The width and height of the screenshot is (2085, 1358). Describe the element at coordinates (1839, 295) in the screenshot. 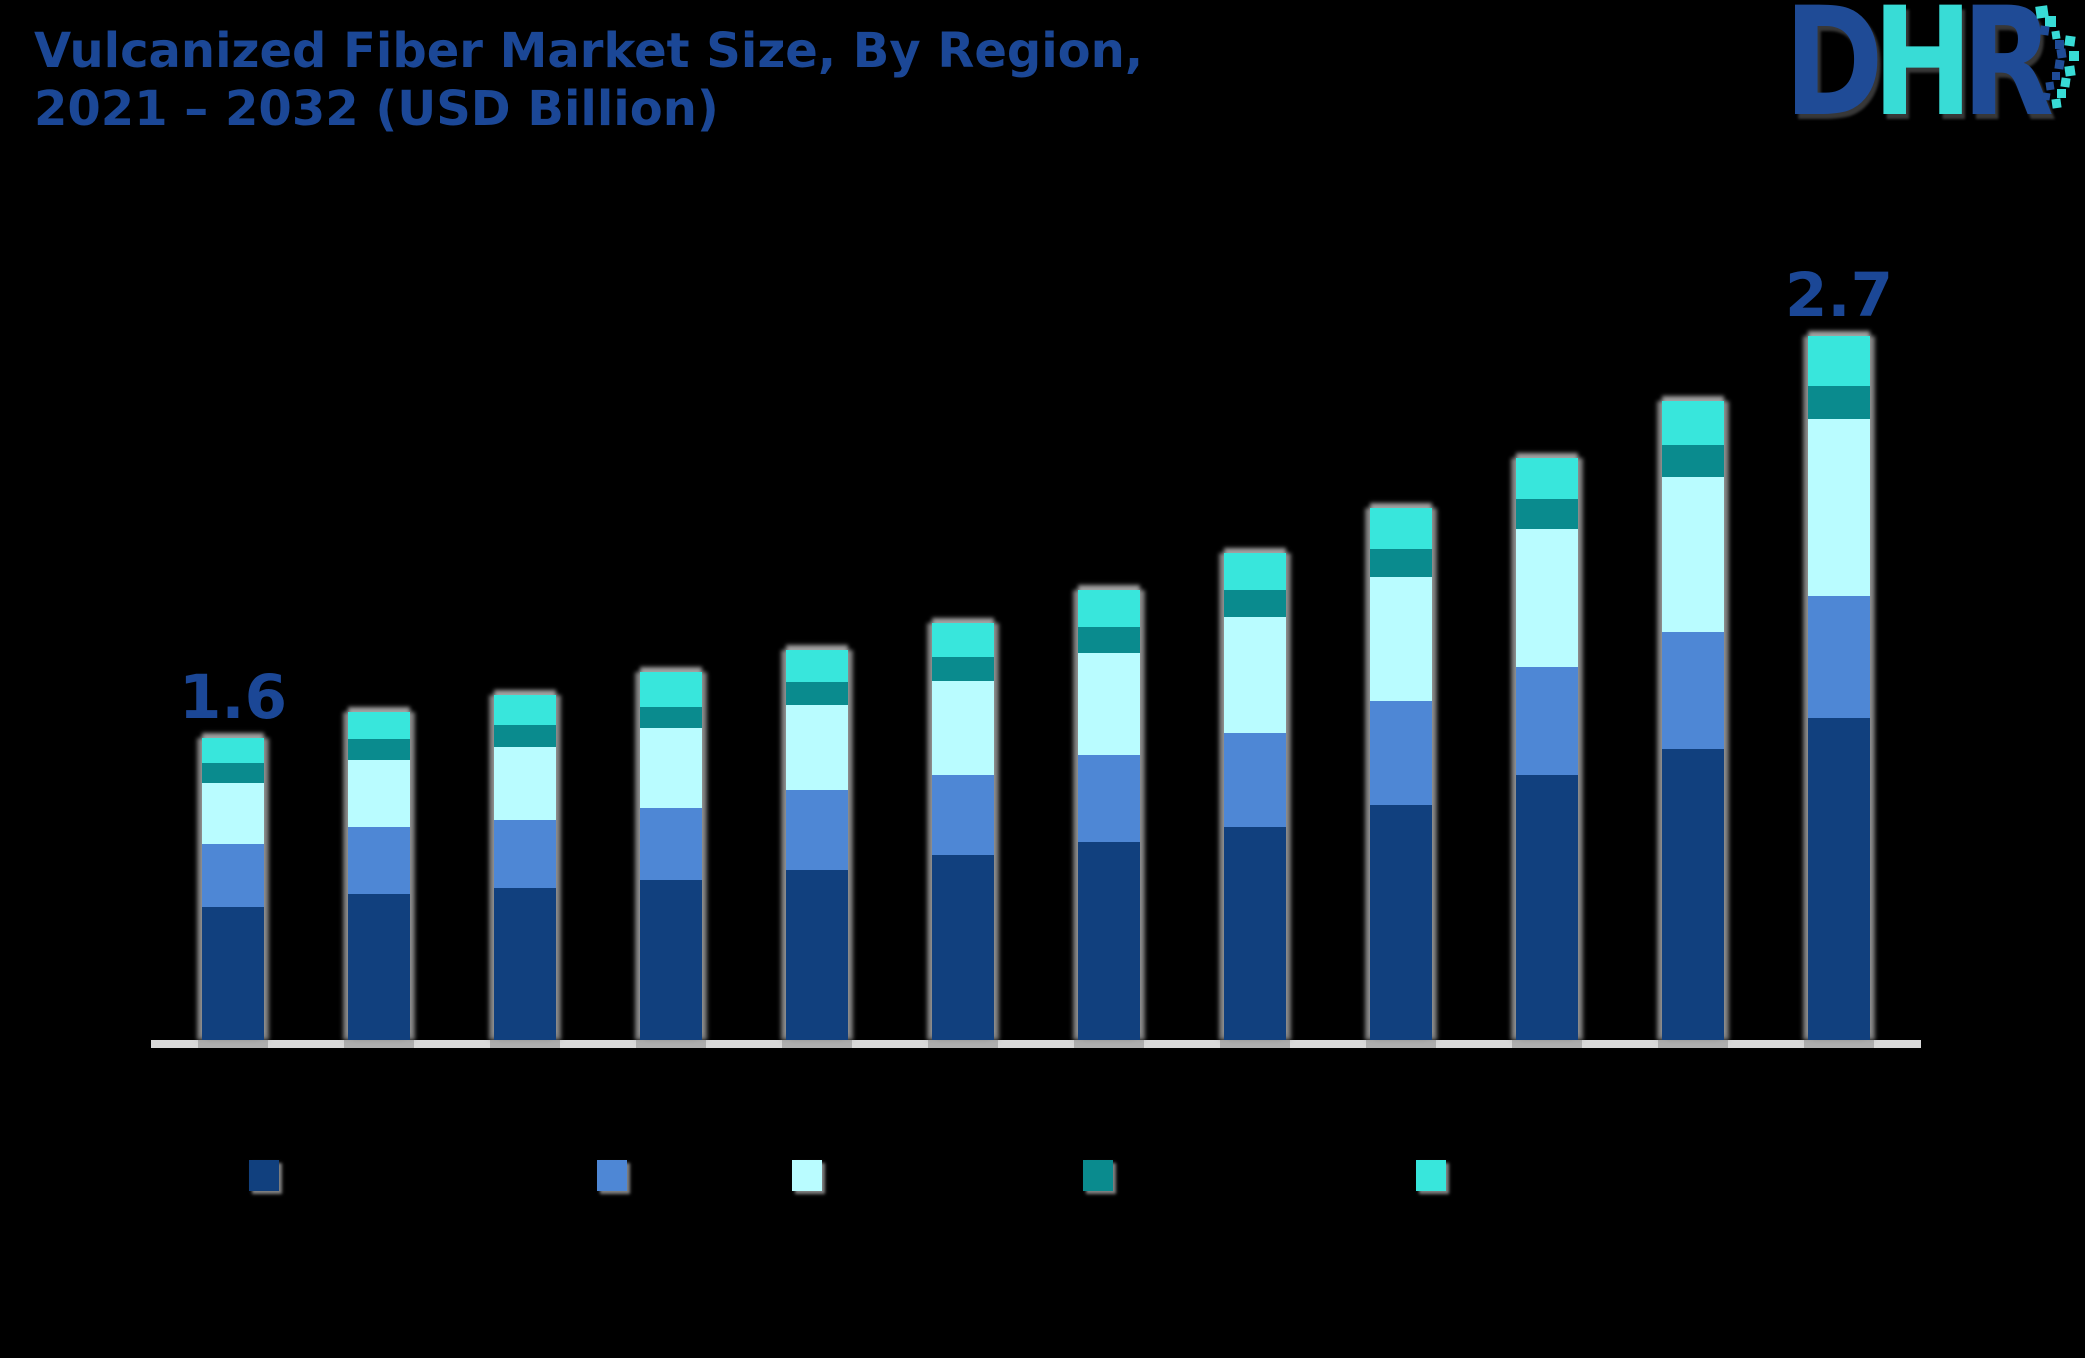

I see `value-label-2032: 2.7` at that location.